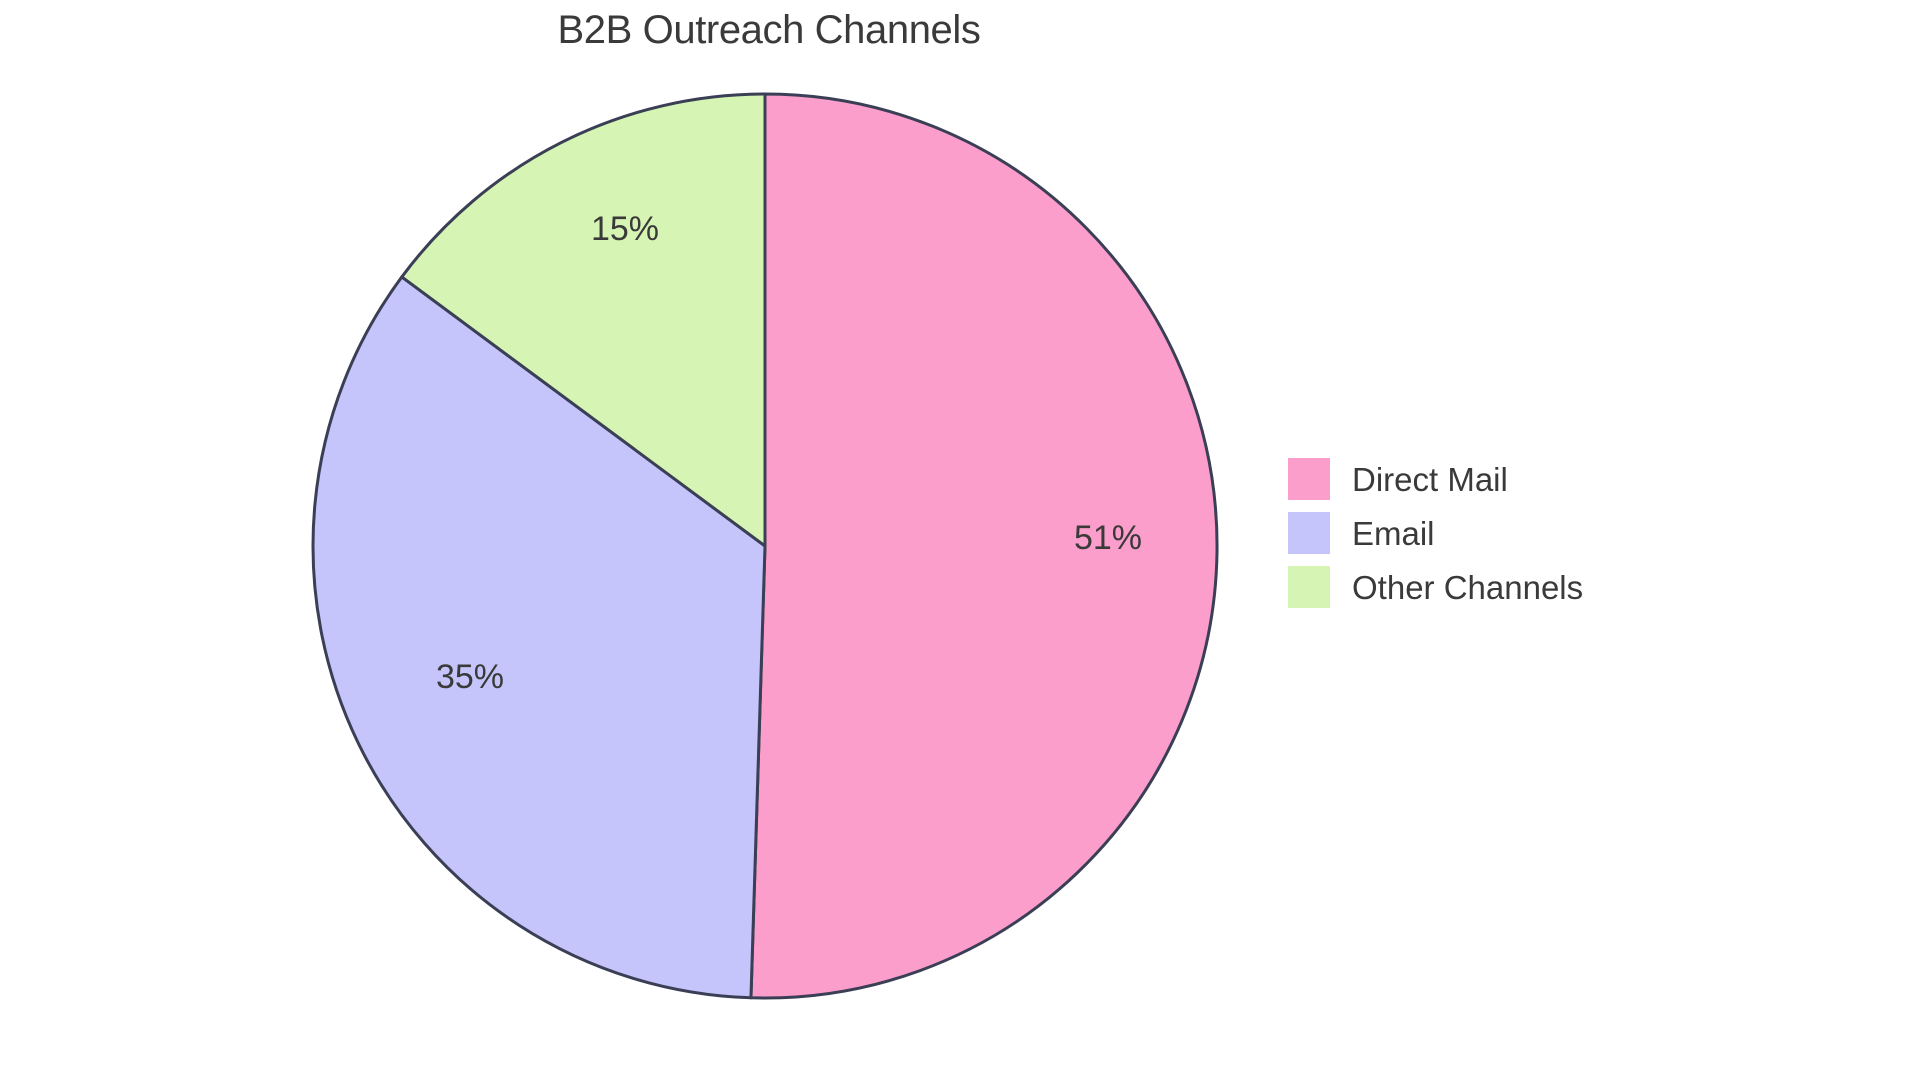 The image size is (1920, 1083). Describe the element at coordinates (625, 229) in the screenshot. I see `pie-slice-label-other-channels: 15%` at that location.